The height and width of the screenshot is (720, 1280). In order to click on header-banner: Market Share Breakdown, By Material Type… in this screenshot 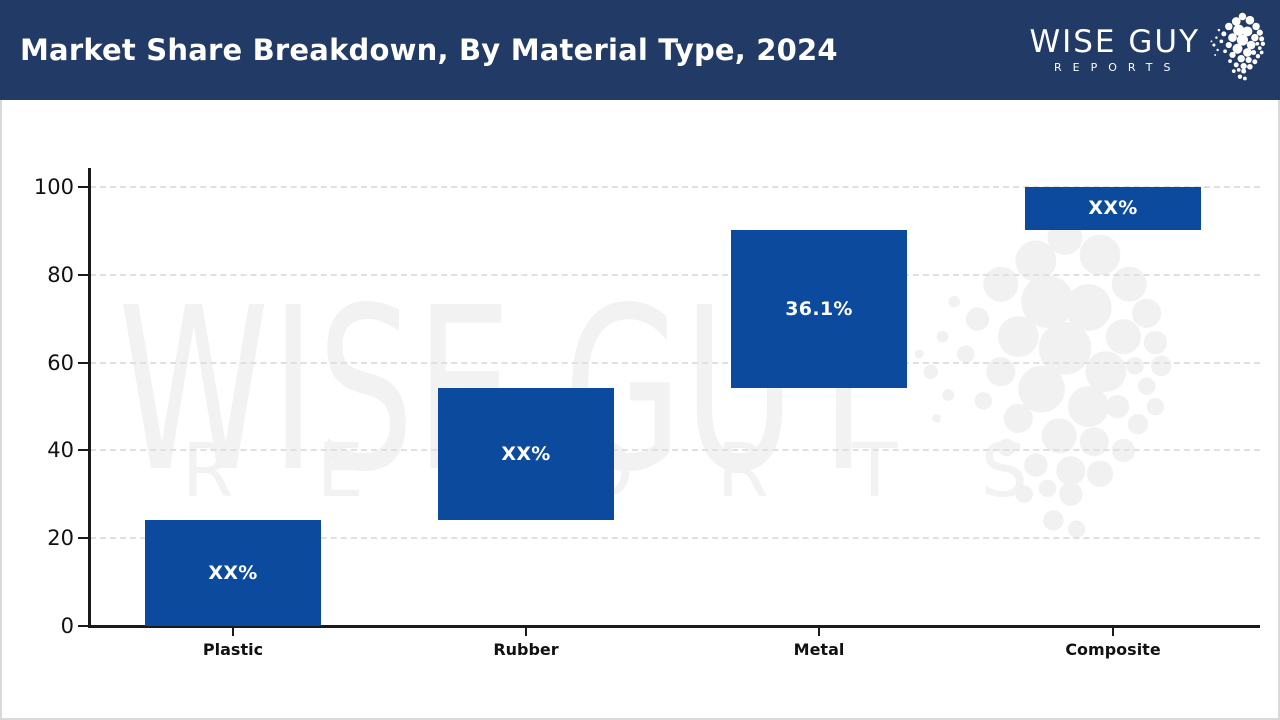, I will do `click(640, 50)`.